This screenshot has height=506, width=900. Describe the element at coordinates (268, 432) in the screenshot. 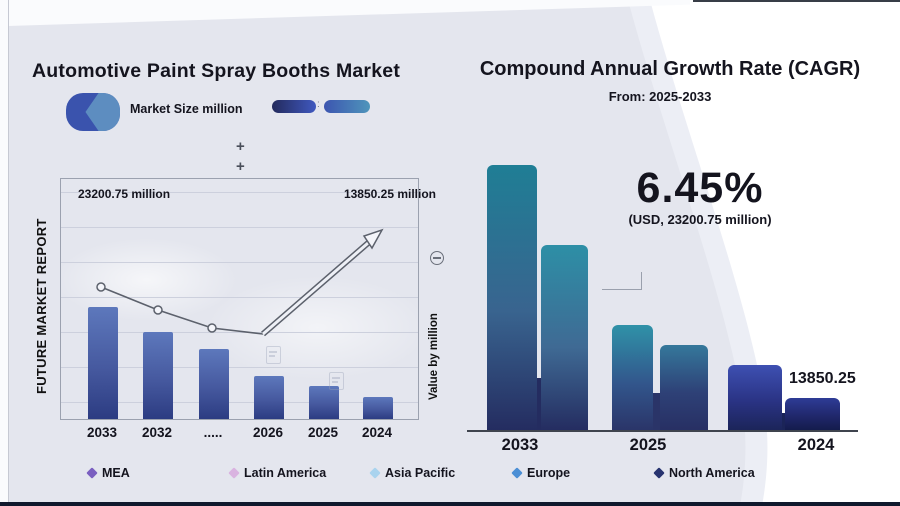

I see `x-tick-label: 2026` at that location.